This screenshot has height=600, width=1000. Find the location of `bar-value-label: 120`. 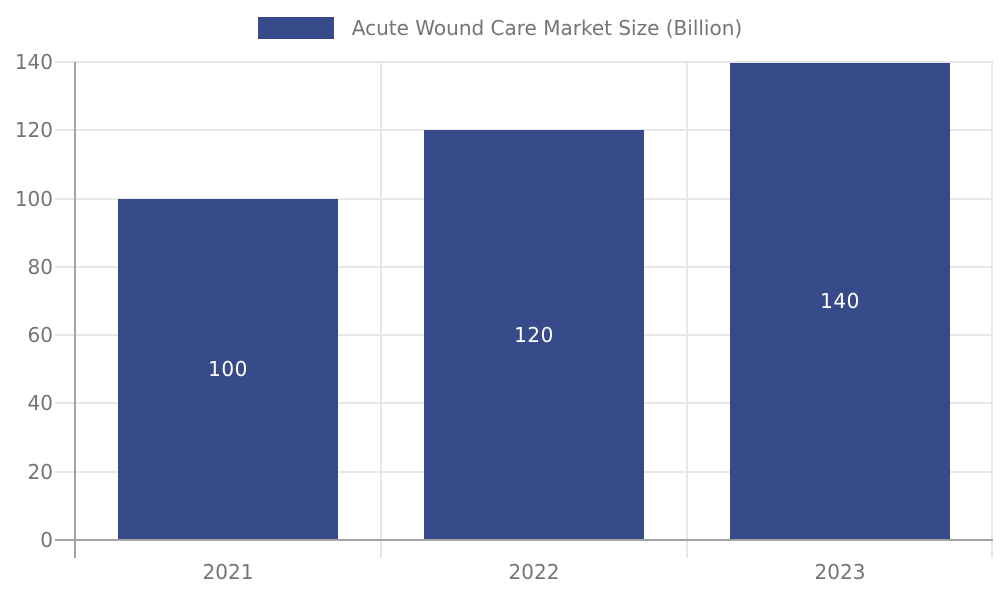

bar-value-label: 120 is located at coordinates (534, 335).